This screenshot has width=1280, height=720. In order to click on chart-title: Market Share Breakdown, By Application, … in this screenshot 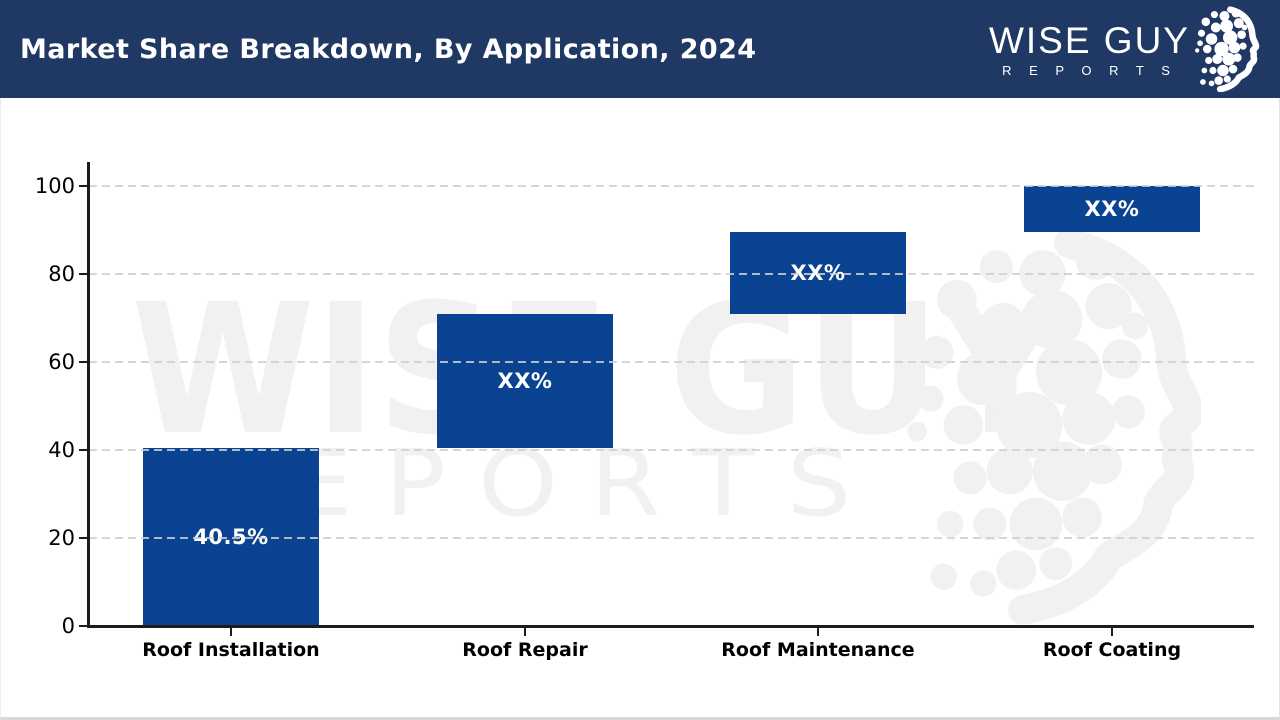, I will do `click(388, 49)`.